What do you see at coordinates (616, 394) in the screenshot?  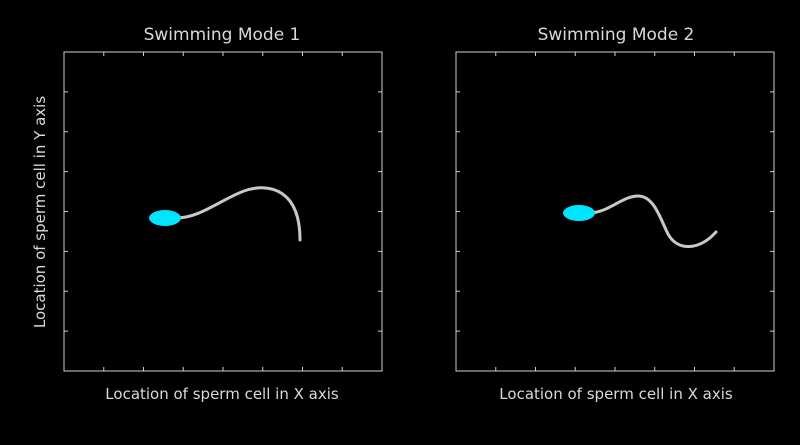 I see `panel-2-x-axis-label: Location of sperm cell in X axis` at bounding box center [616, 394].